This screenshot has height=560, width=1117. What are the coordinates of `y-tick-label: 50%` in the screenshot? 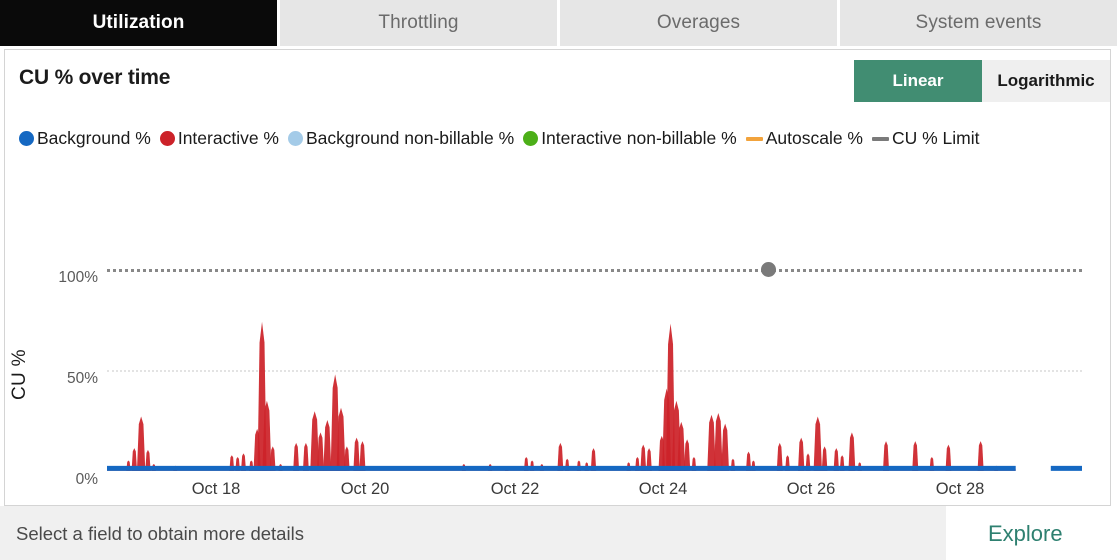 It's located at (82, 378).